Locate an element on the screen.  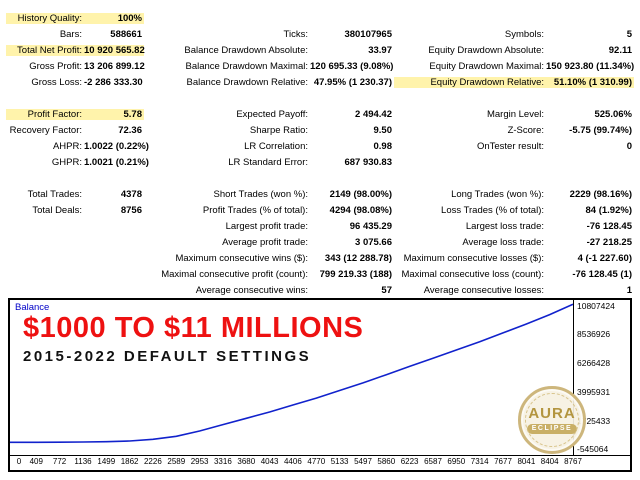
stat-value: 0 is located at coordinates (629, 146).